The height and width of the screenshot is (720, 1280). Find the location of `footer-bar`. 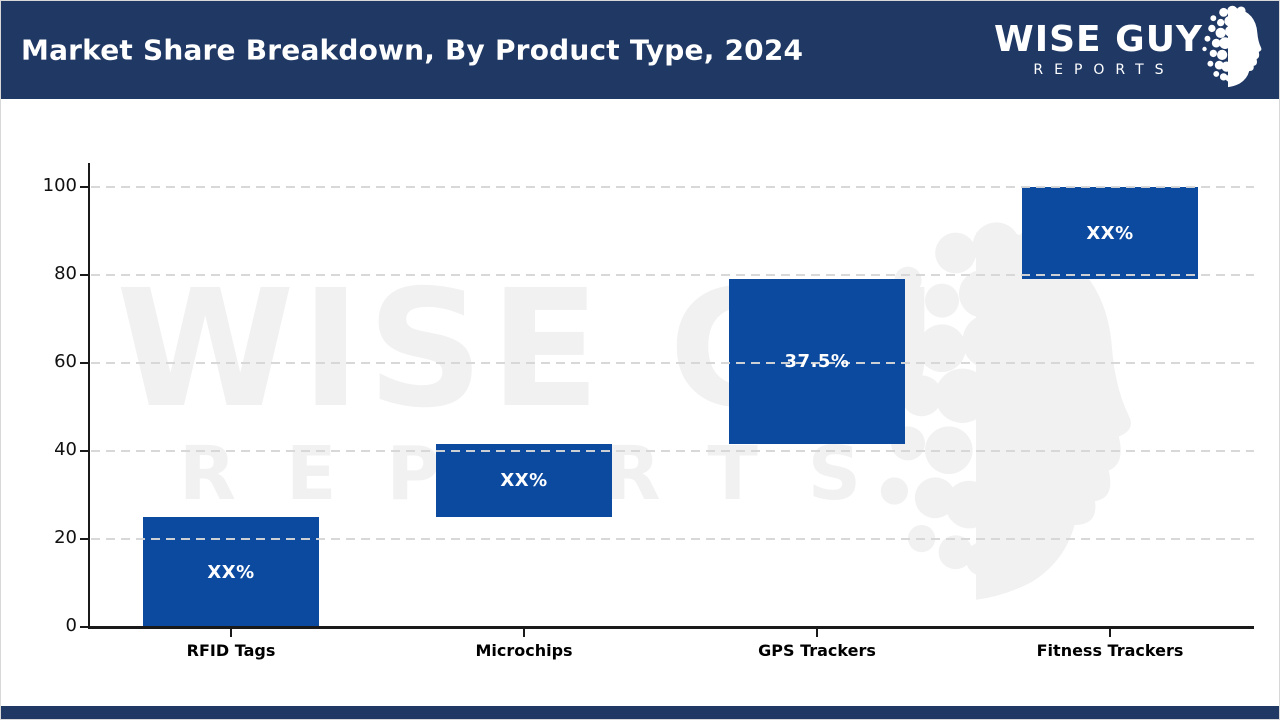

footer-bar is located at coordinates (640, 712).